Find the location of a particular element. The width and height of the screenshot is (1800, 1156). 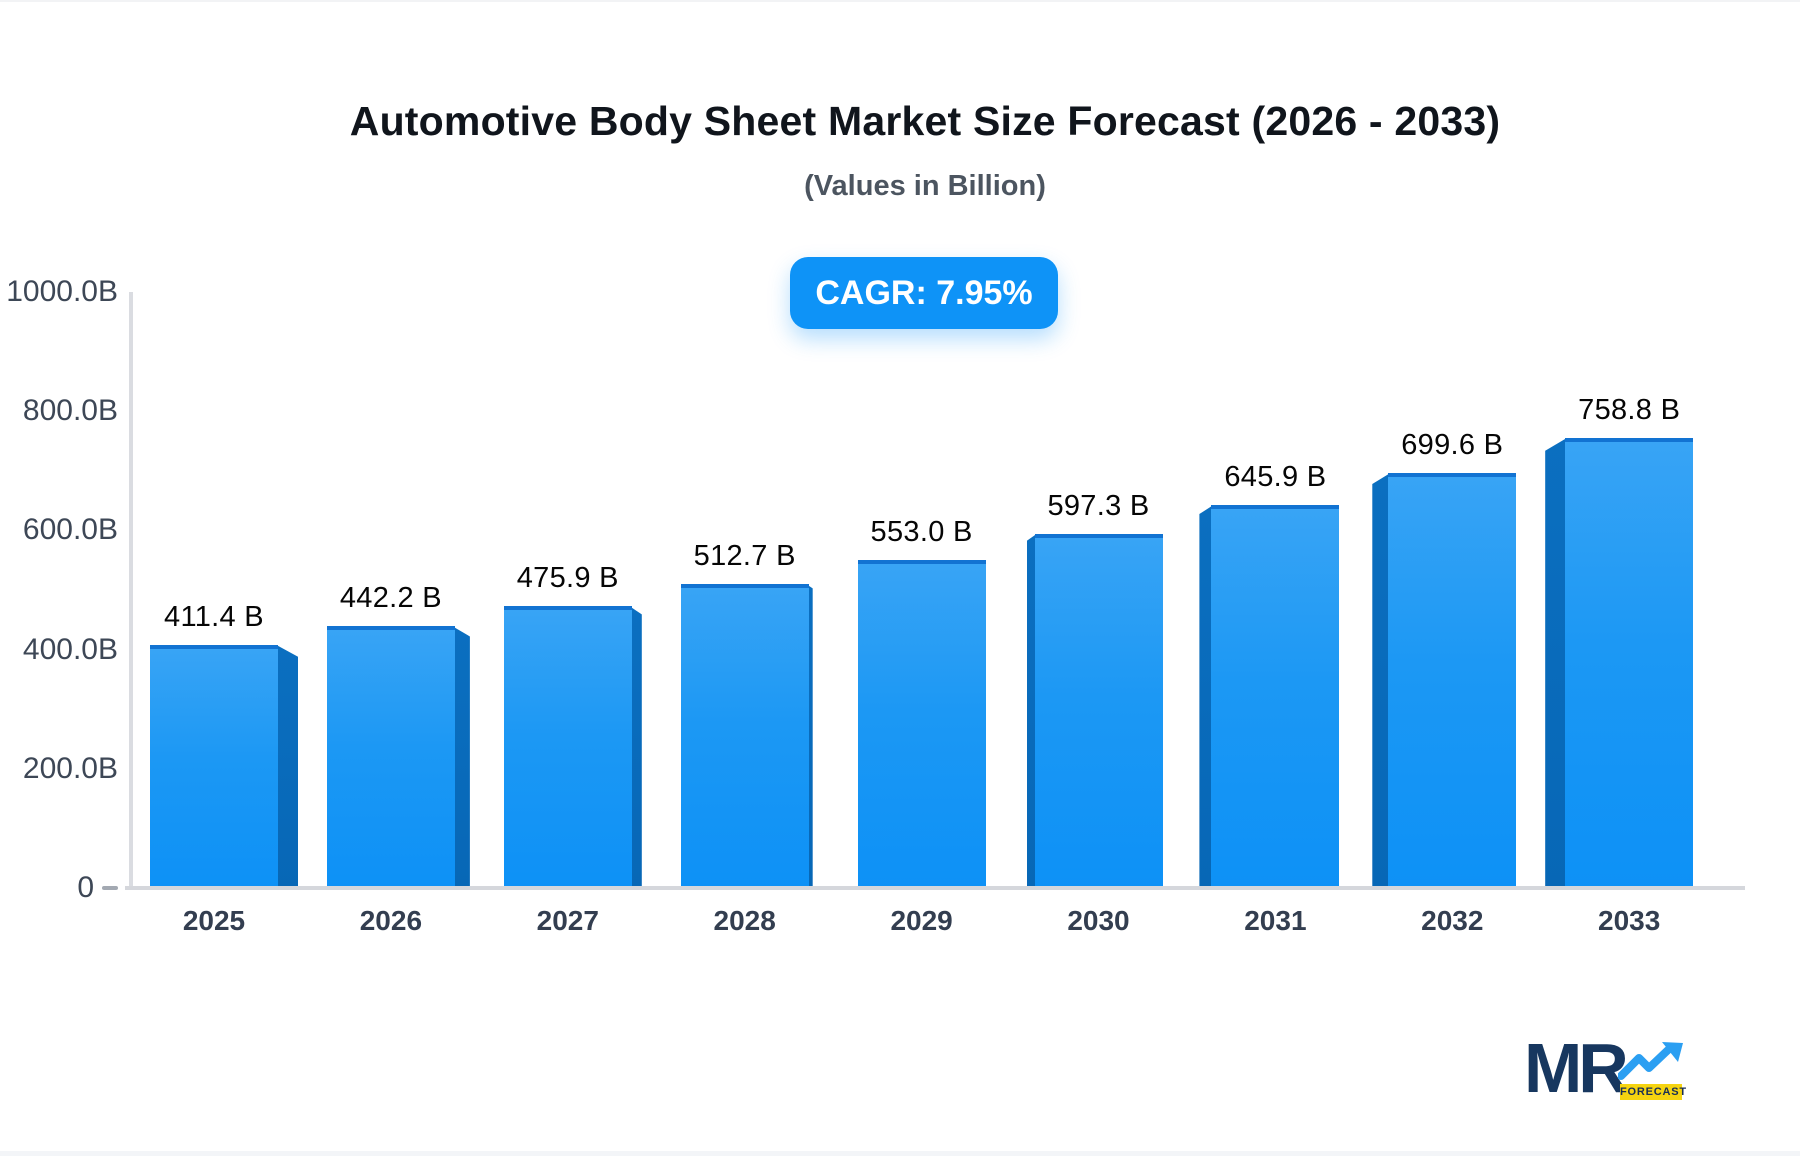

bar-value-label-2028: 512.7 B is located at coordinates (744, 556).